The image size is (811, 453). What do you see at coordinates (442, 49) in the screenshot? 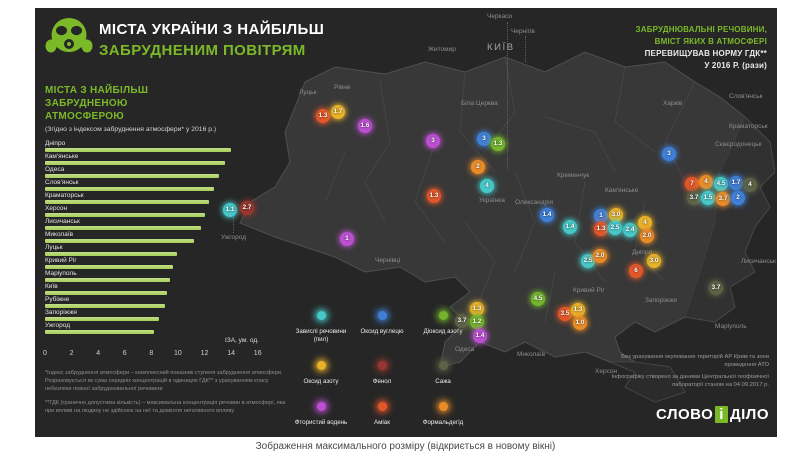
I see `map-city-label: Житомир` at bounding box center [442, 49].